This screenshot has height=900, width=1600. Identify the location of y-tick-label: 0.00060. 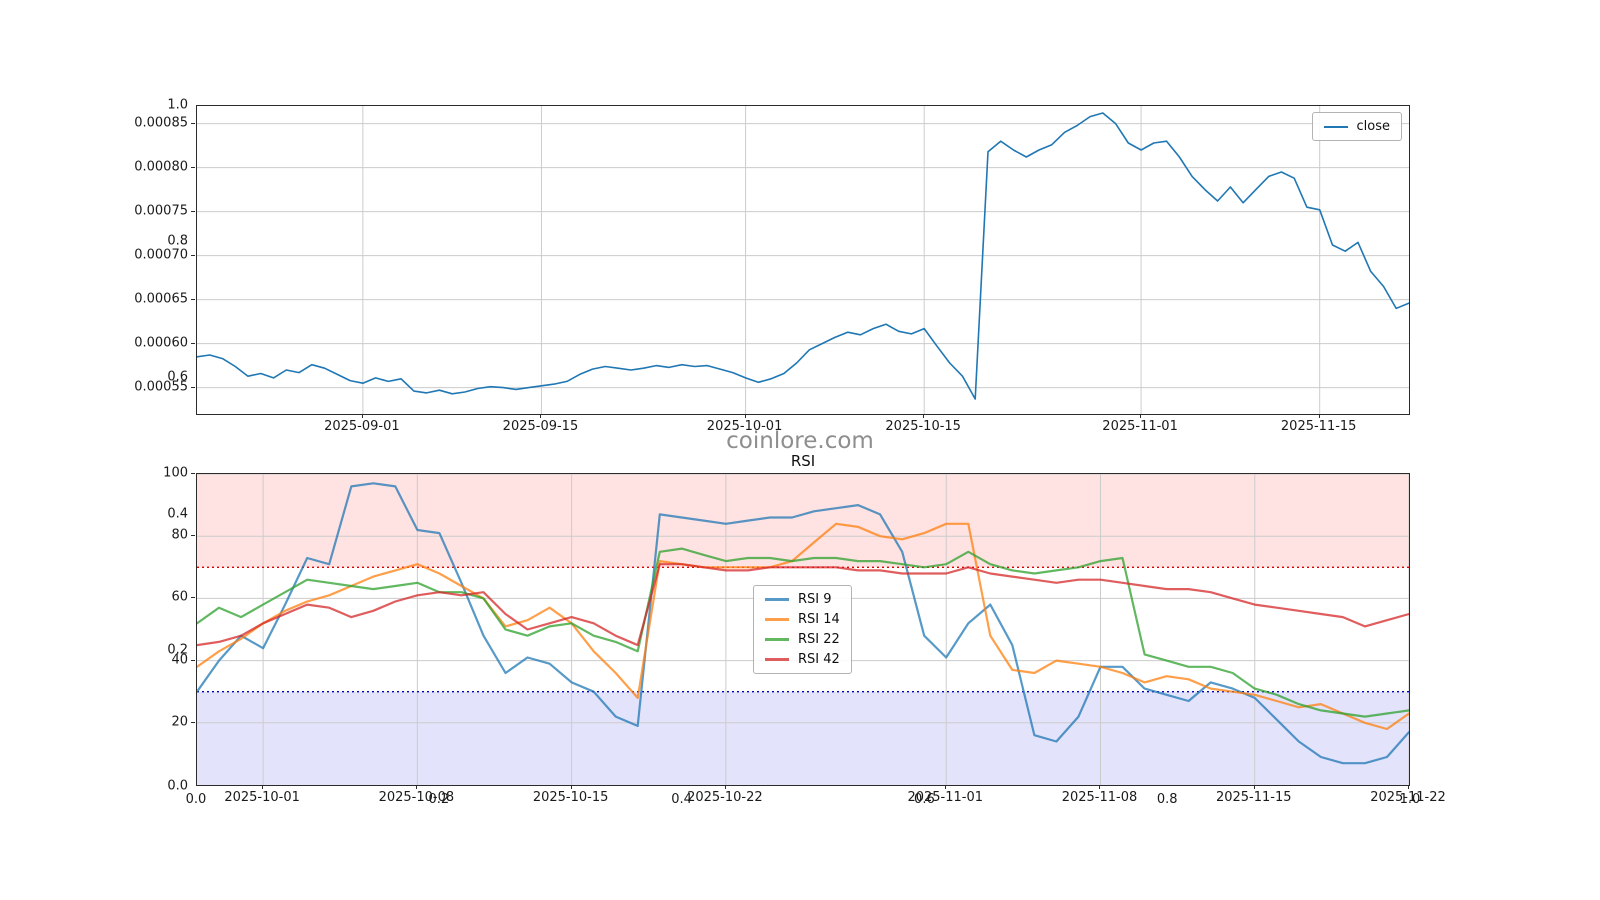
(161, 343).